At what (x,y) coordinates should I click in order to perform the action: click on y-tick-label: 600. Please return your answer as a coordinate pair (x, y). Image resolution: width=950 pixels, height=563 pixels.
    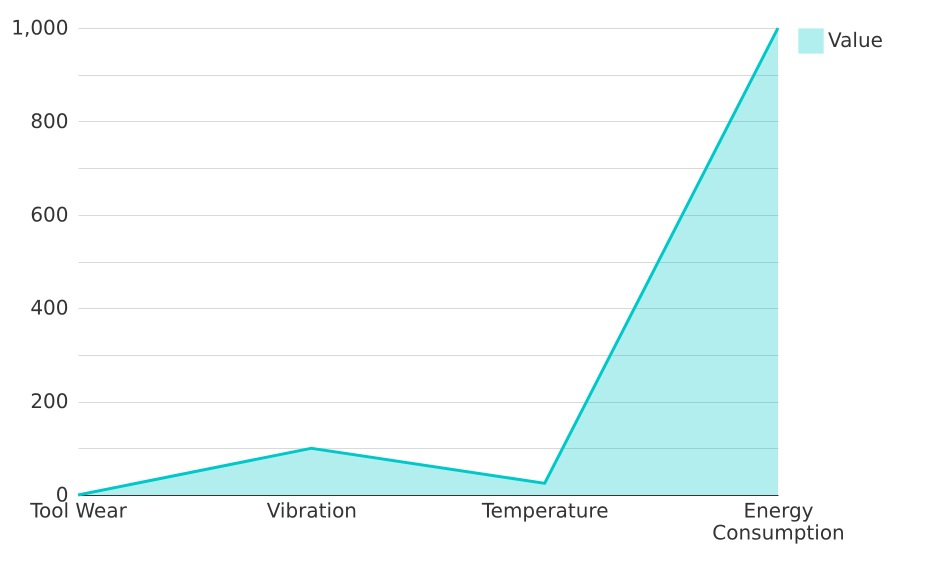
    Looking at the image, I should click on (49, 214).